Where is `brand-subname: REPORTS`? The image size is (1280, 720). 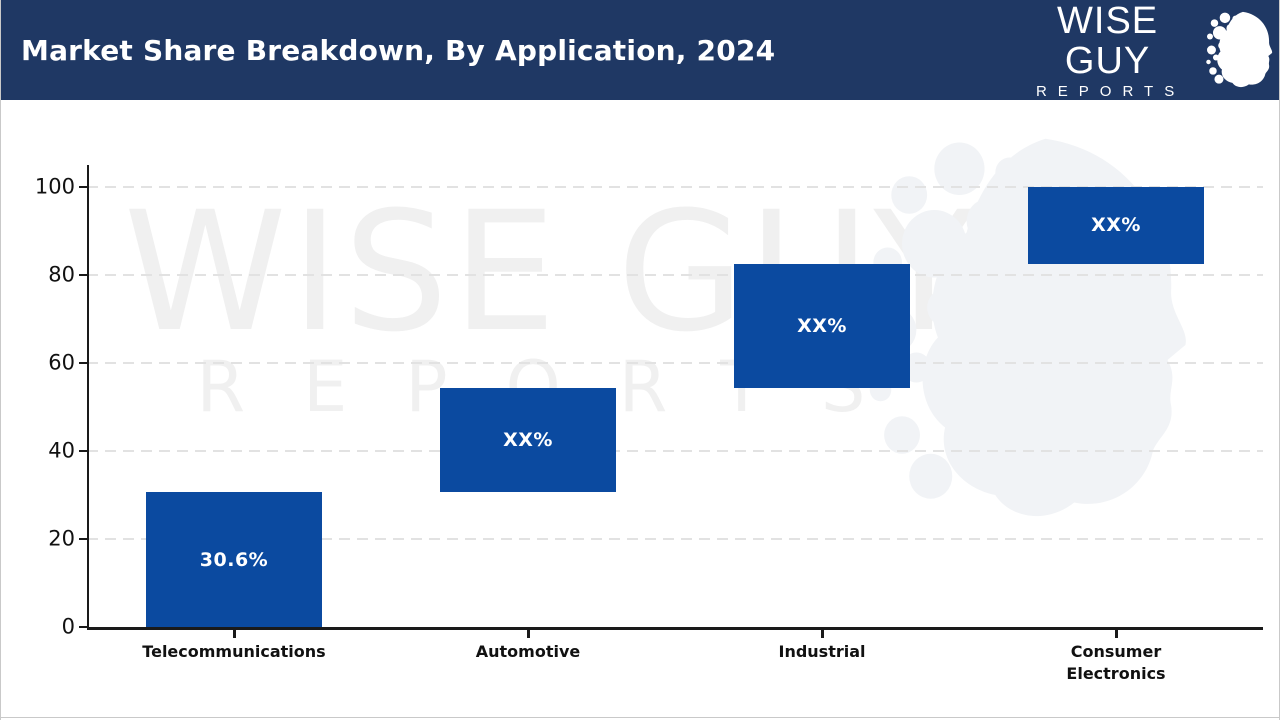 brand-subname: REPORTS is located at coordinates (1110, 91).